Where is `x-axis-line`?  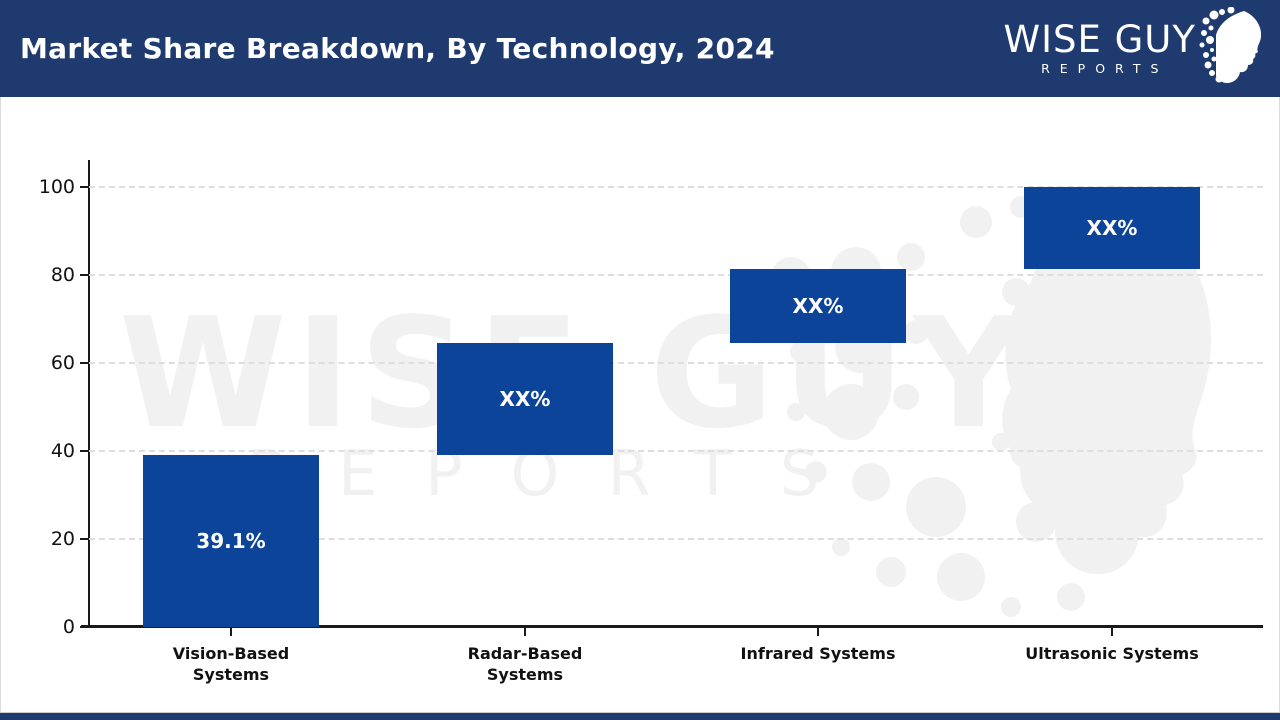
x-axis-line is located at coordinates (672, 626).